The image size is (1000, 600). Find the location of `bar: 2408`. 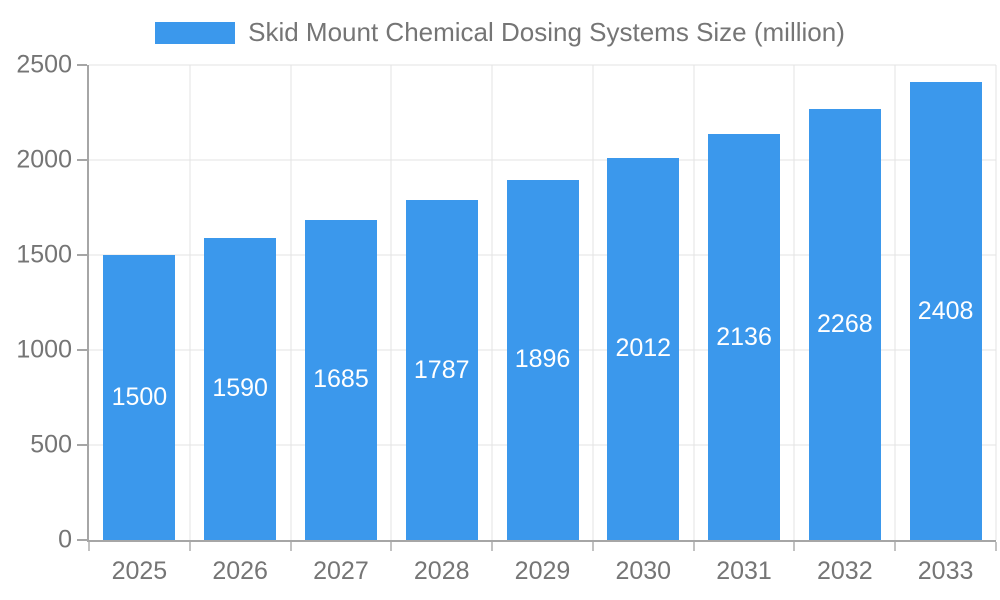

bar: 2408 is located at coordinates (945, 311).